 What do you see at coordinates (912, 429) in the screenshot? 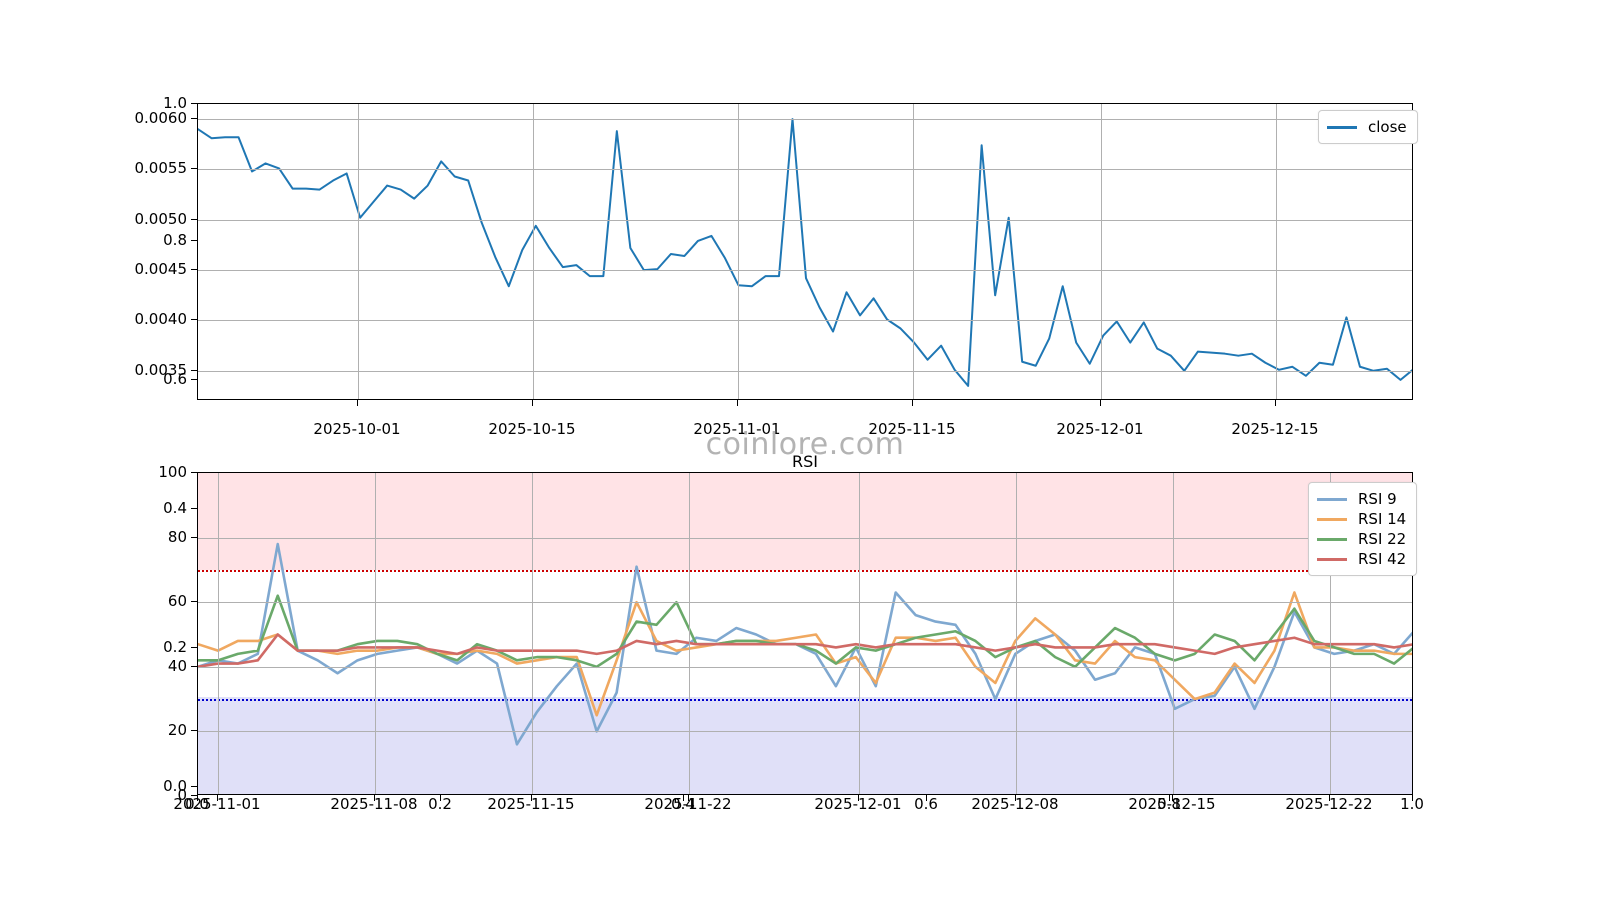
I see `price-x-tick-label: 2025-11-15` at bounding box center [912, 429].